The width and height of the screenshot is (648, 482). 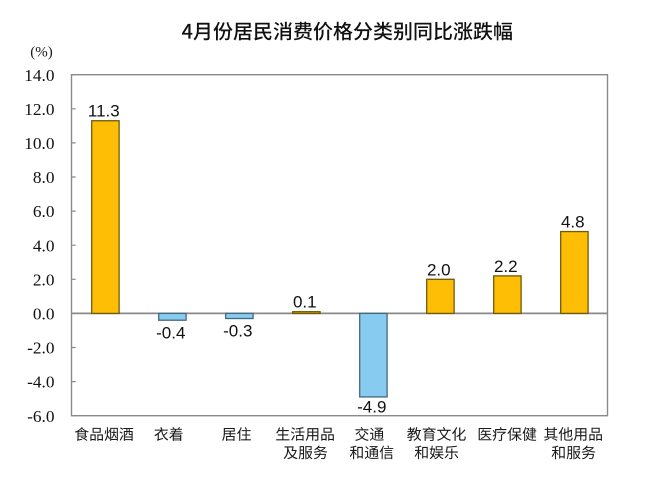 I want to click on svg-text: 4.8, so click(x=573, y=222).